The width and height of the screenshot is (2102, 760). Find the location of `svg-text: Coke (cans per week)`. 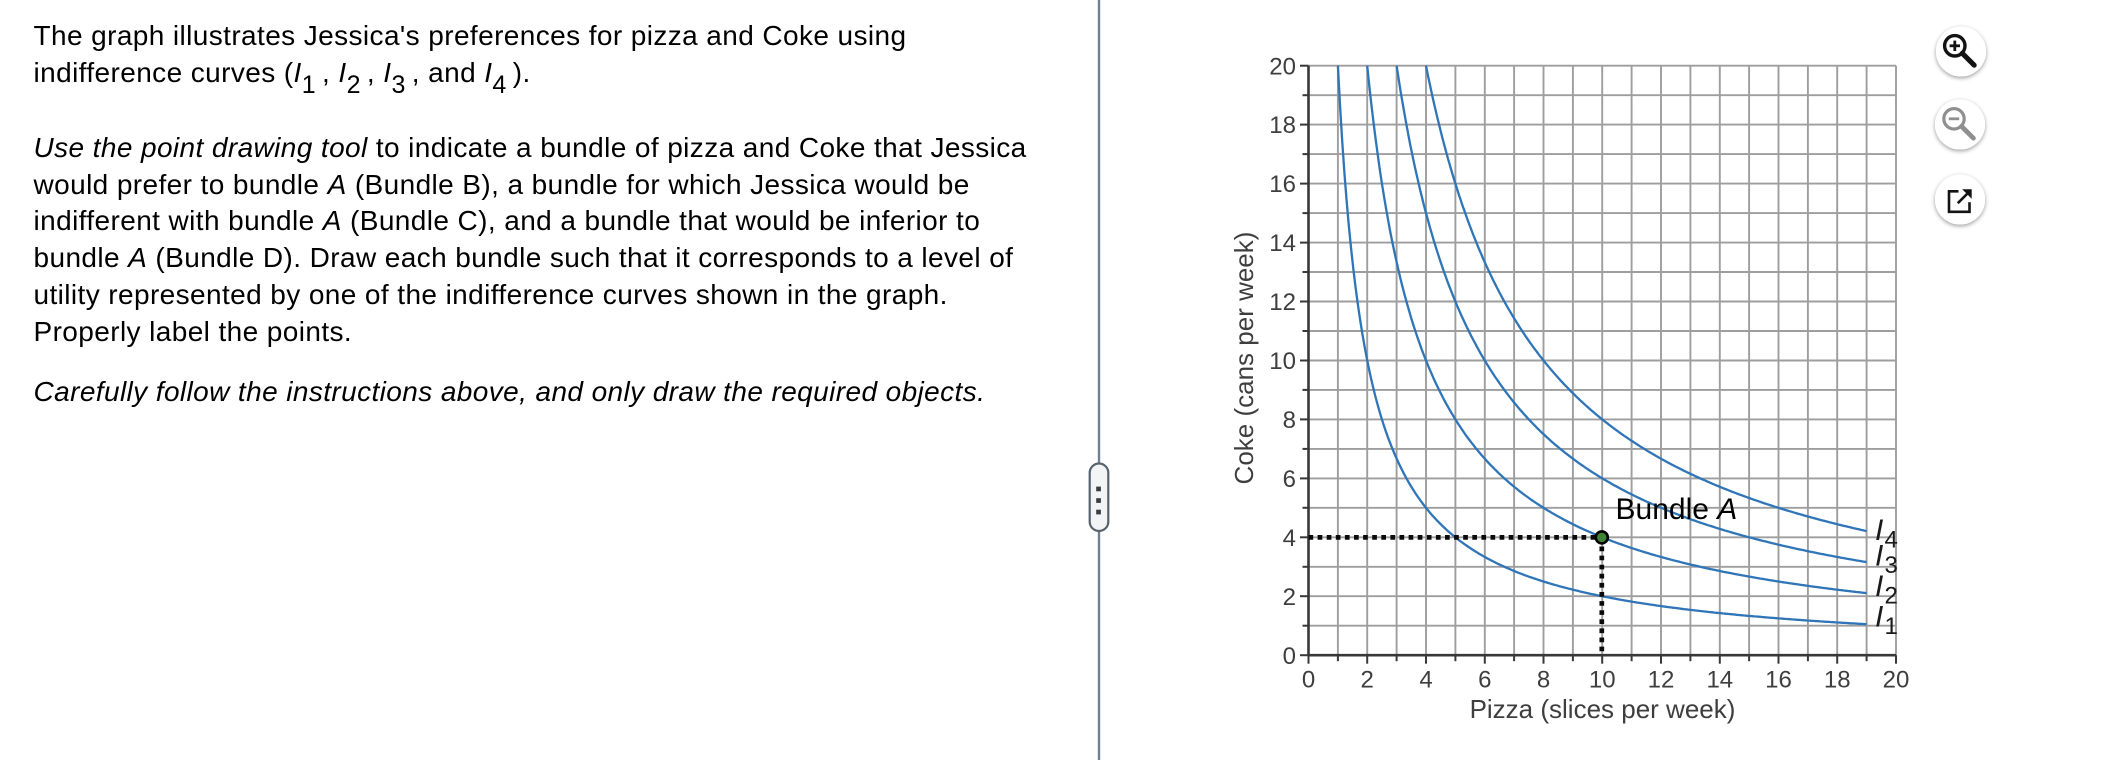

svg-text: Coke (cans per week) is located at coordinates (1244, 358).